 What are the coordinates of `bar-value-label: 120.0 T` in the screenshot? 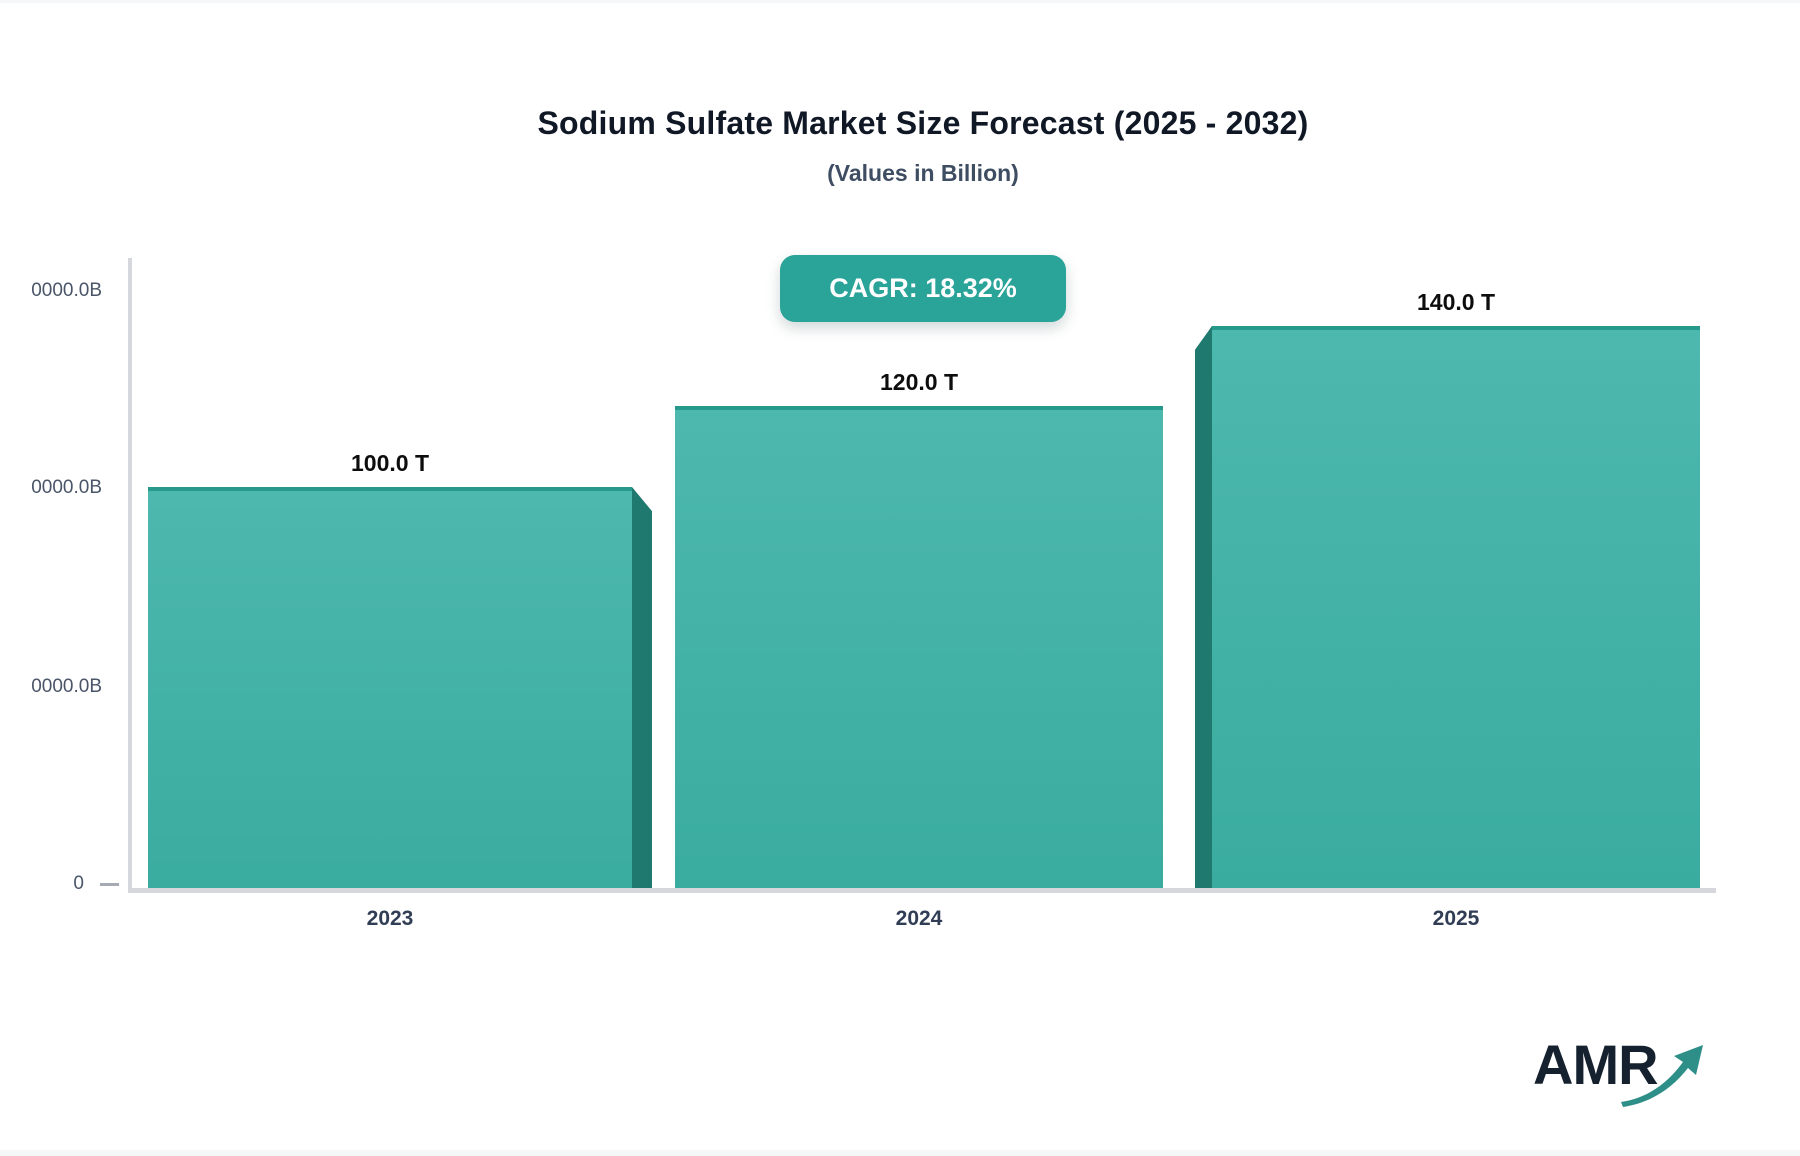 It's located at (919, 382).